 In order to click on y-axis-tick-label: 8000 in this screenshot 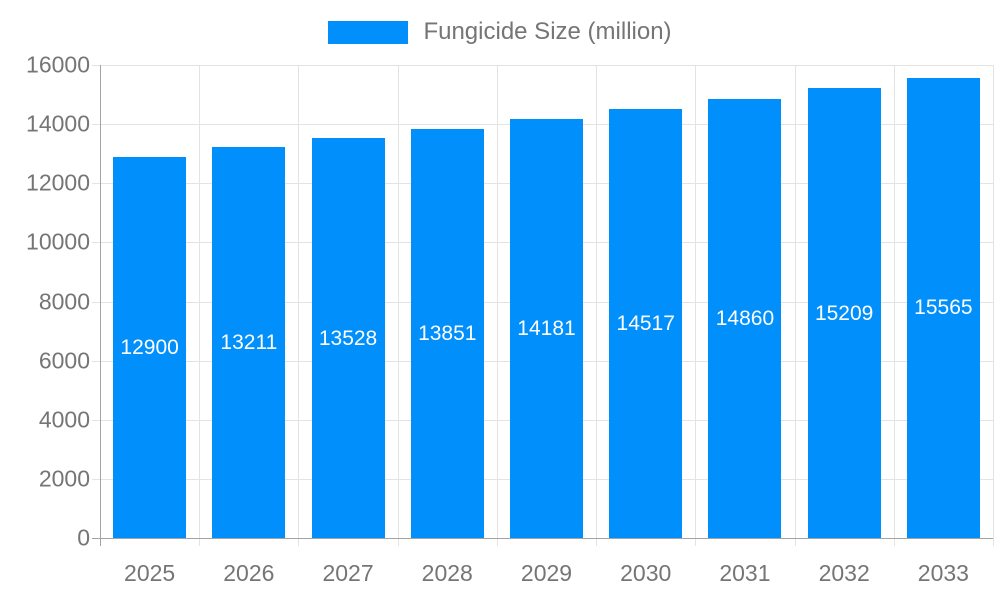, I will do `click(64, 301)`.